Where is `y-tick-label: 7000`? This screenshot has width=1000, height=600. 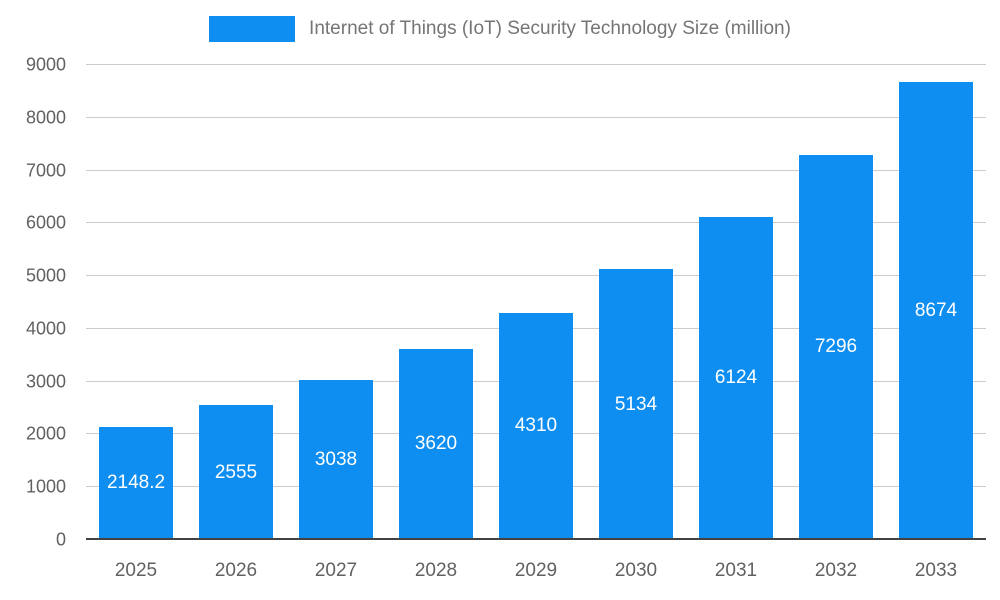 y-tick-label: 7000 is located at coordinates (45, 170).